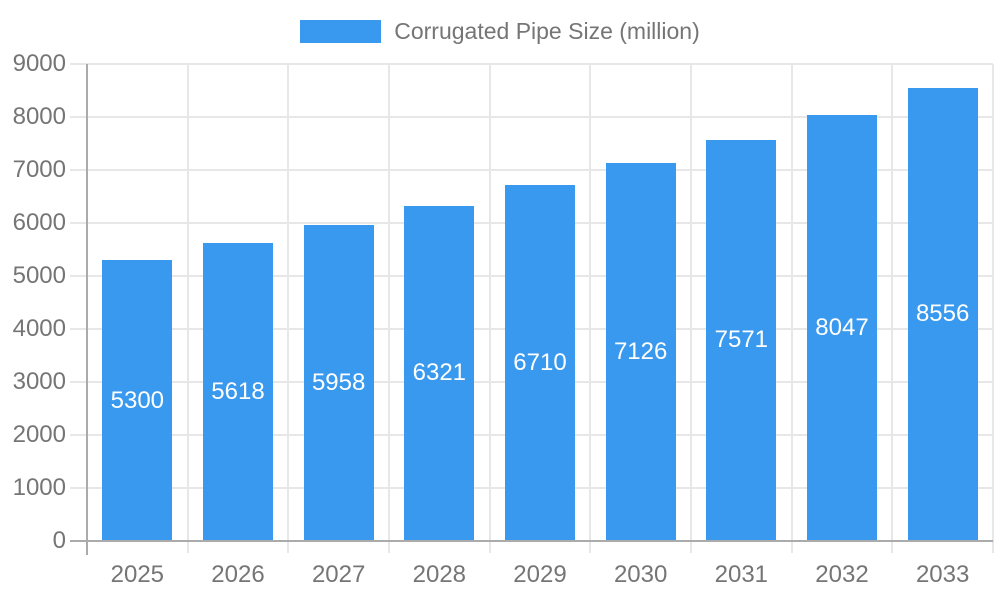  I want to click on legend-label: Corrugated Pipe Size (million), so click(547, 31).